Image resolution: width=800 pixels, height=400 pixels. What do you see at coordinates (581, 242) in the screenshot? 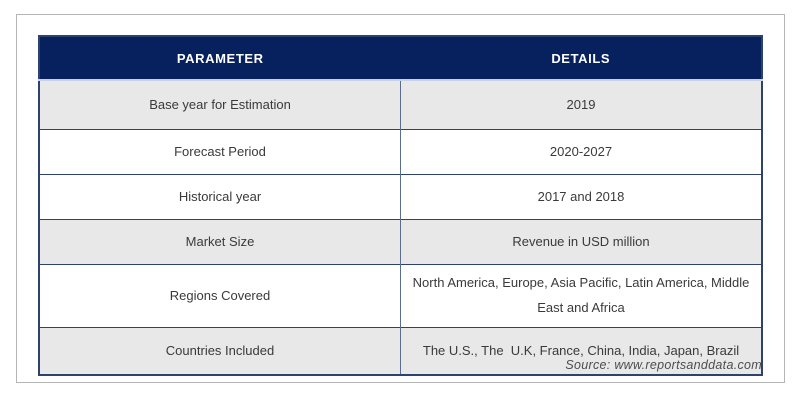
I see `details-cell: Revenue in USD million` at bounding box center [581, 242].